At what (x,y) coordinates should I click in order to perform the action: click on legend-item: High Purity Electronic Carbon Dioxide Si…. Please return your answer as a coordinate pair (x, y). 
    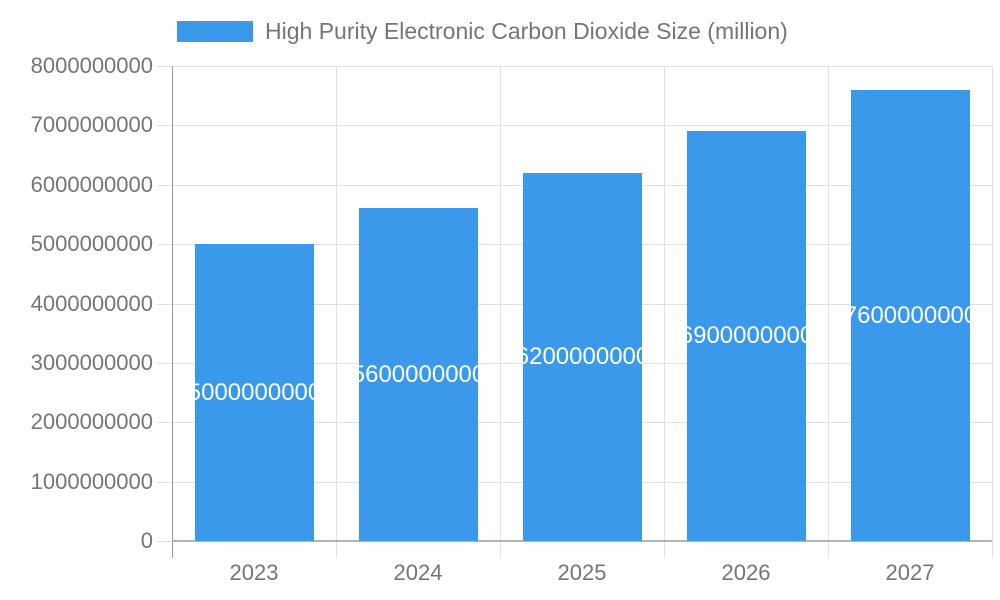
    Looking at the image, I should click on (482, 31).